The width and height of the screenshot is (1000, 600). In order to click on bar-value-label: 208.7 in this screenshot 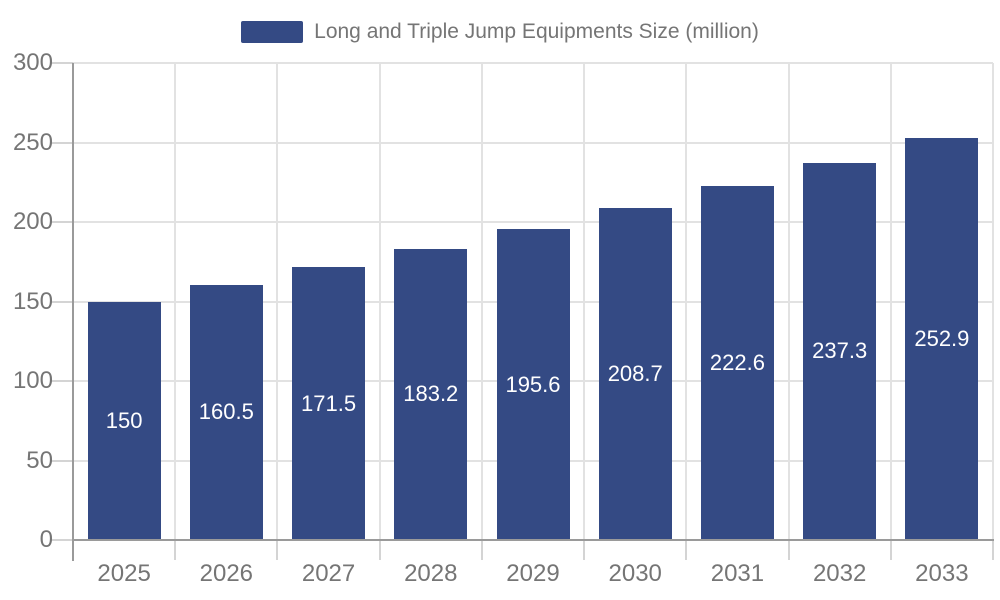, I will do `click(635, 374)`.